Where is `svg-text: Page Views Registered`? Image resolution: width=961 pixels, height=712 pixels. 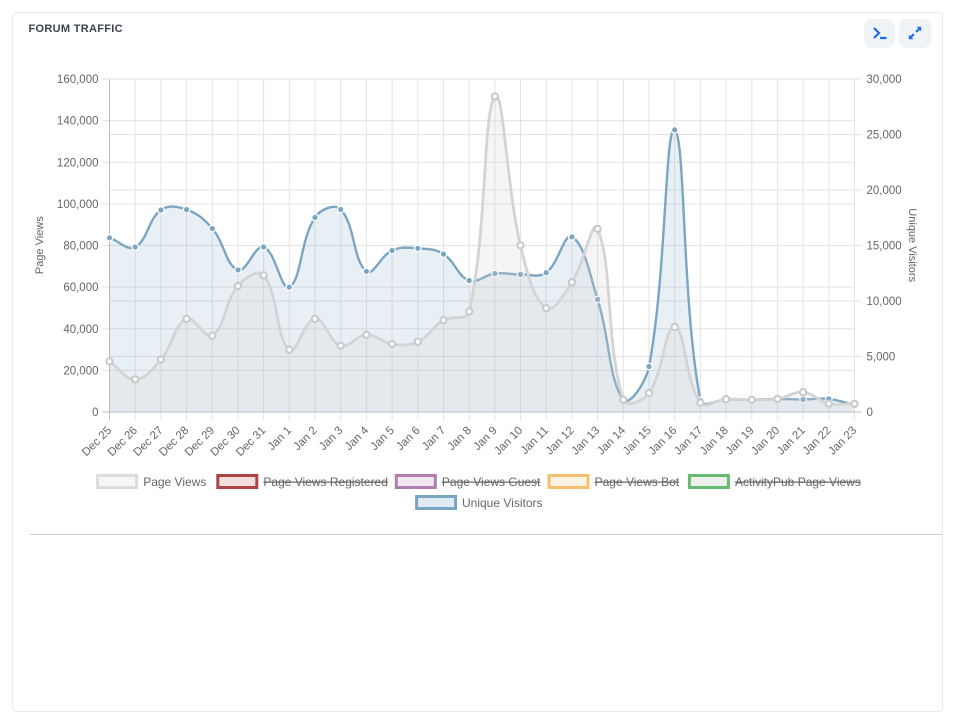
svg-text: Page Views Registered is located at coordinates (325, 482).